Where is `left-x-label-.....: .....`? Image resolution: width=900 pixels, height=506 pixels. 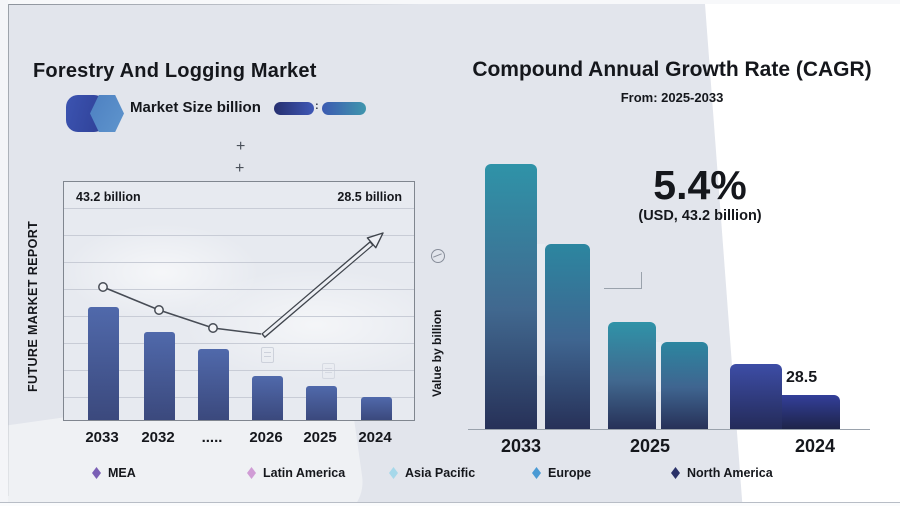
left-x-label-.....: ..... is located at coordinates (212, 437).